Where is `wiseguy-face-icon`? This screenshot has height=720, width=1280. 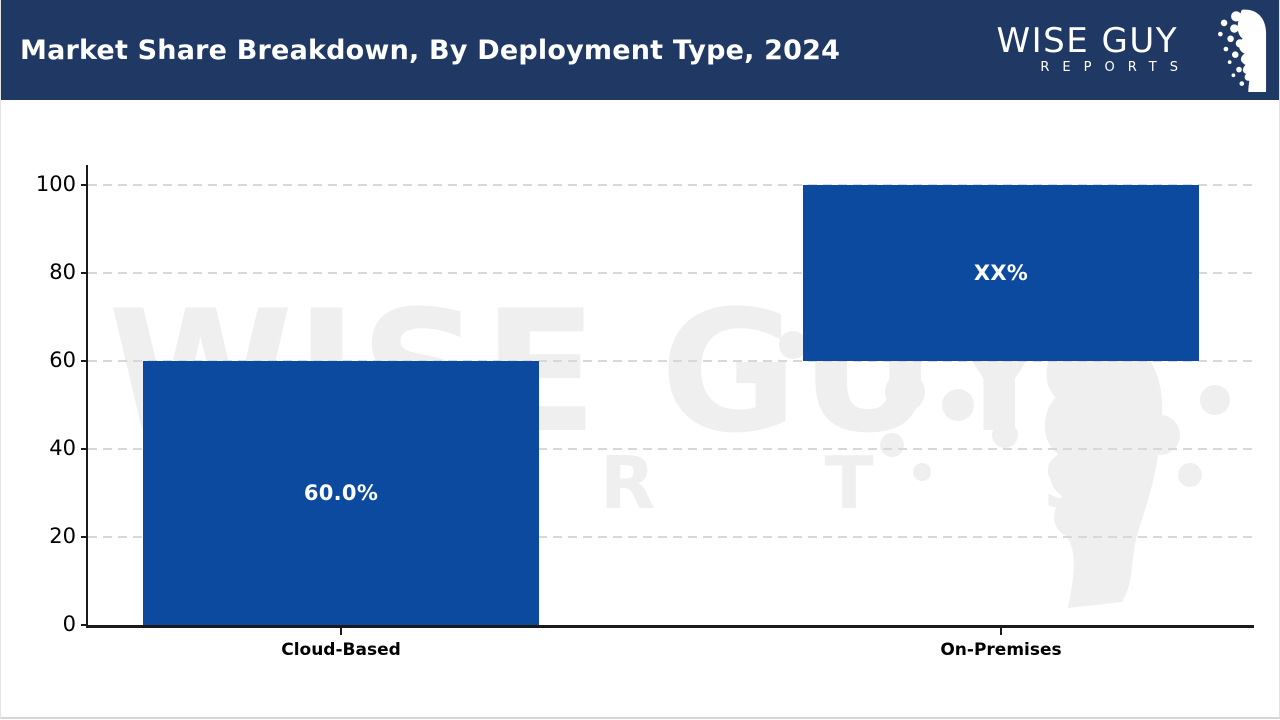
wiseguy-face-icon is located at coordinates (1242, 50).